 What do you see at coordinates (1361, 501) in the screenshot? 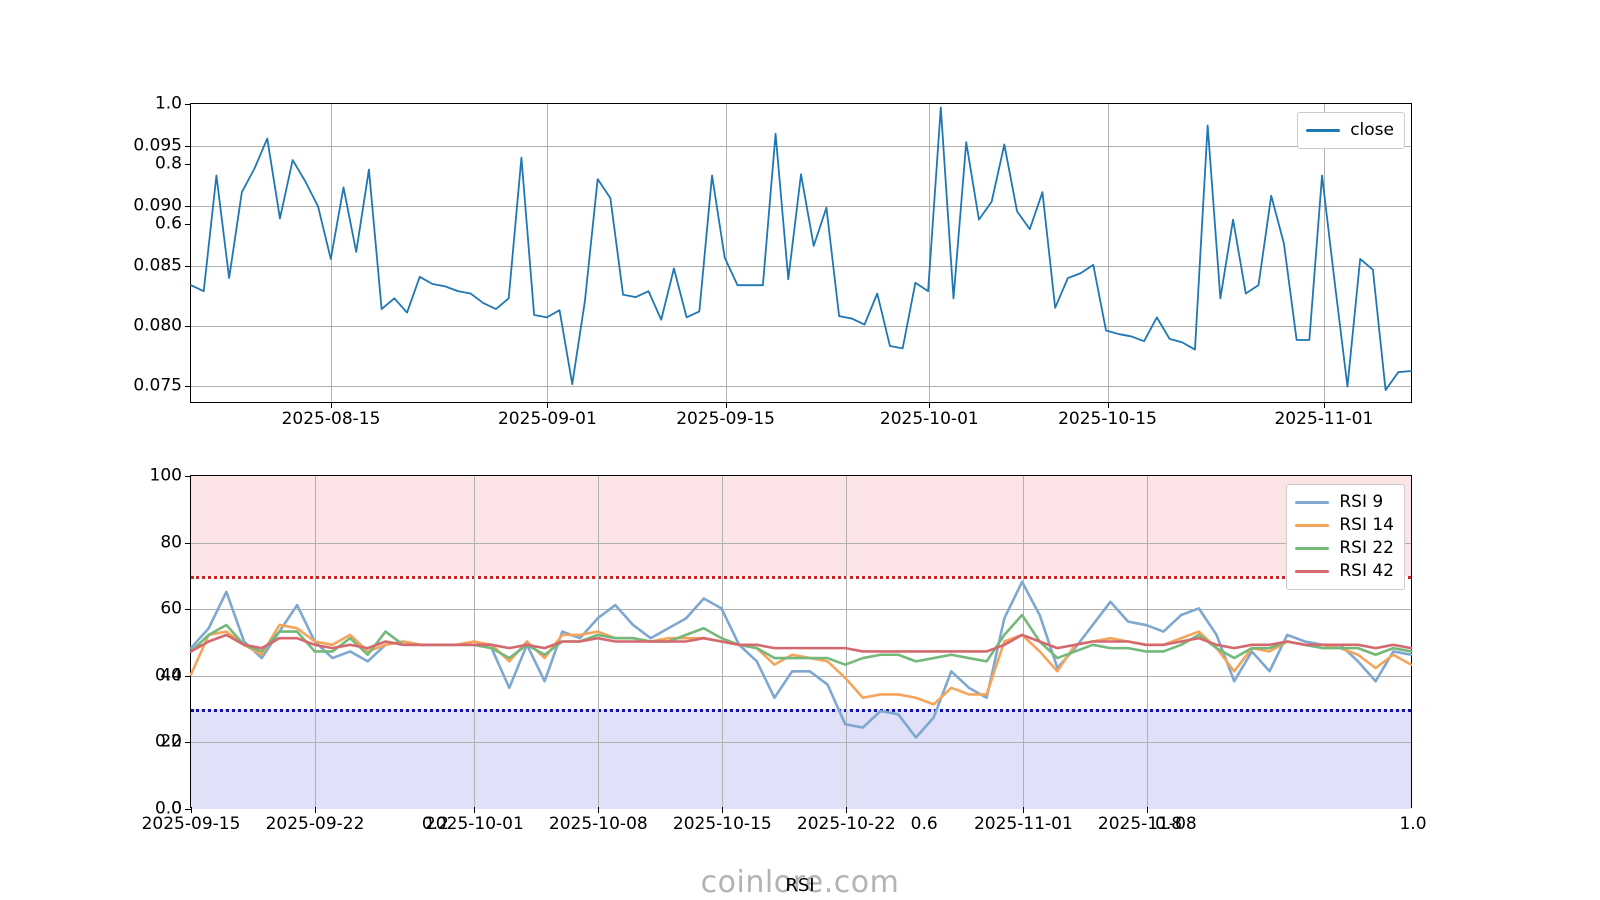
I see `legend-label-0: RSI 9` at bounding box center [1361, 501].